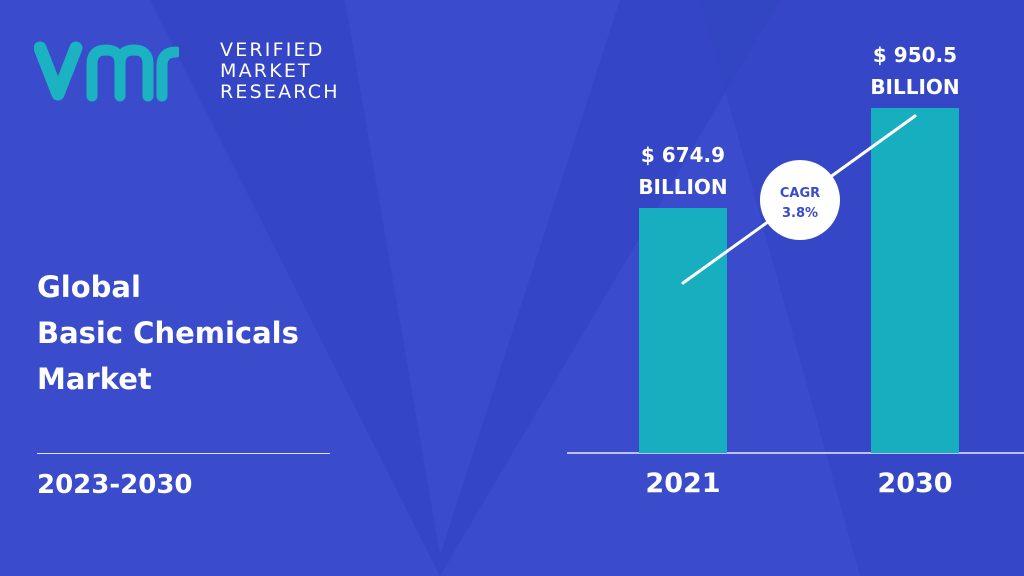 The image size is (1024, 576). What do you see at coordinates (683, 155) in the screenshot?
I see `value-label-2021-amount: $ 674.9` at bounding box center [683, 155].